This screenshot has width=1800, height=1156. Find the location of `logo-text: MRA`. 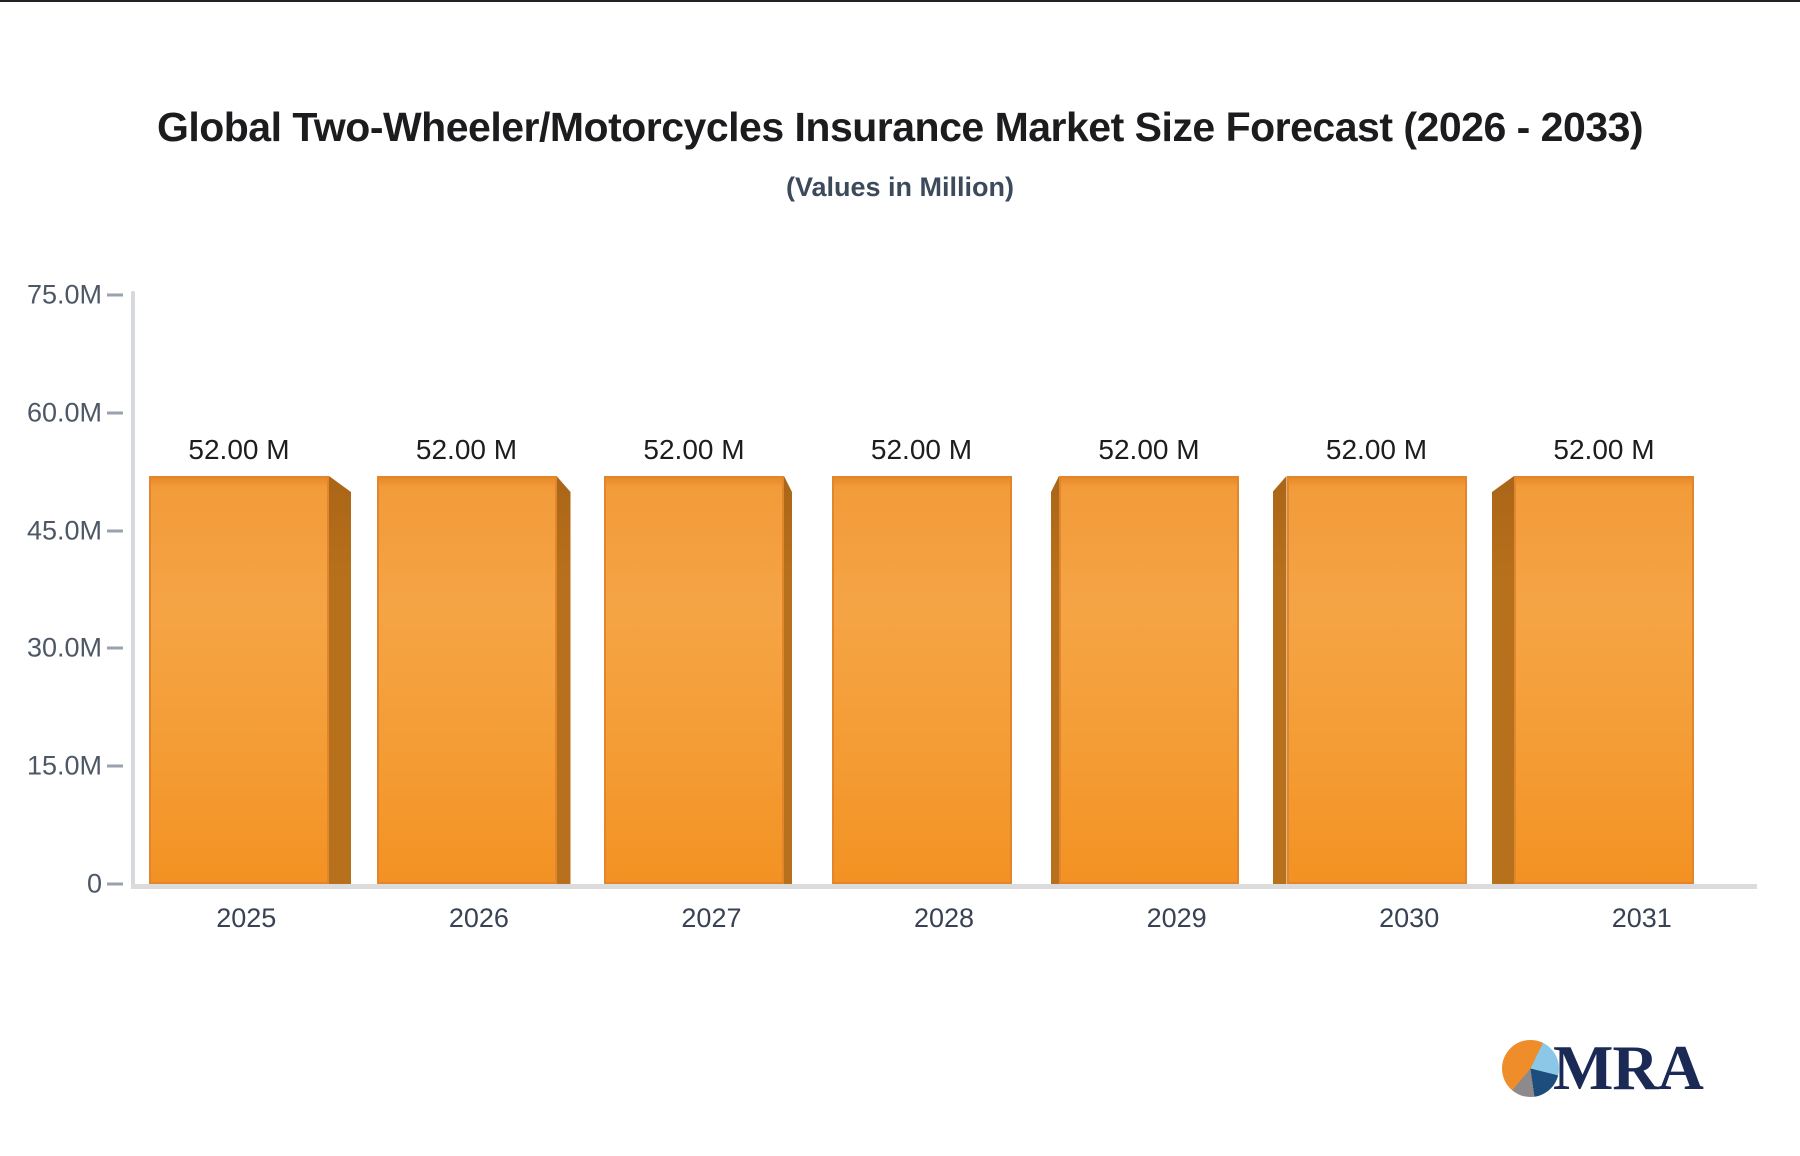

logo-text: MRA is located at coordinates (1628, 1067).